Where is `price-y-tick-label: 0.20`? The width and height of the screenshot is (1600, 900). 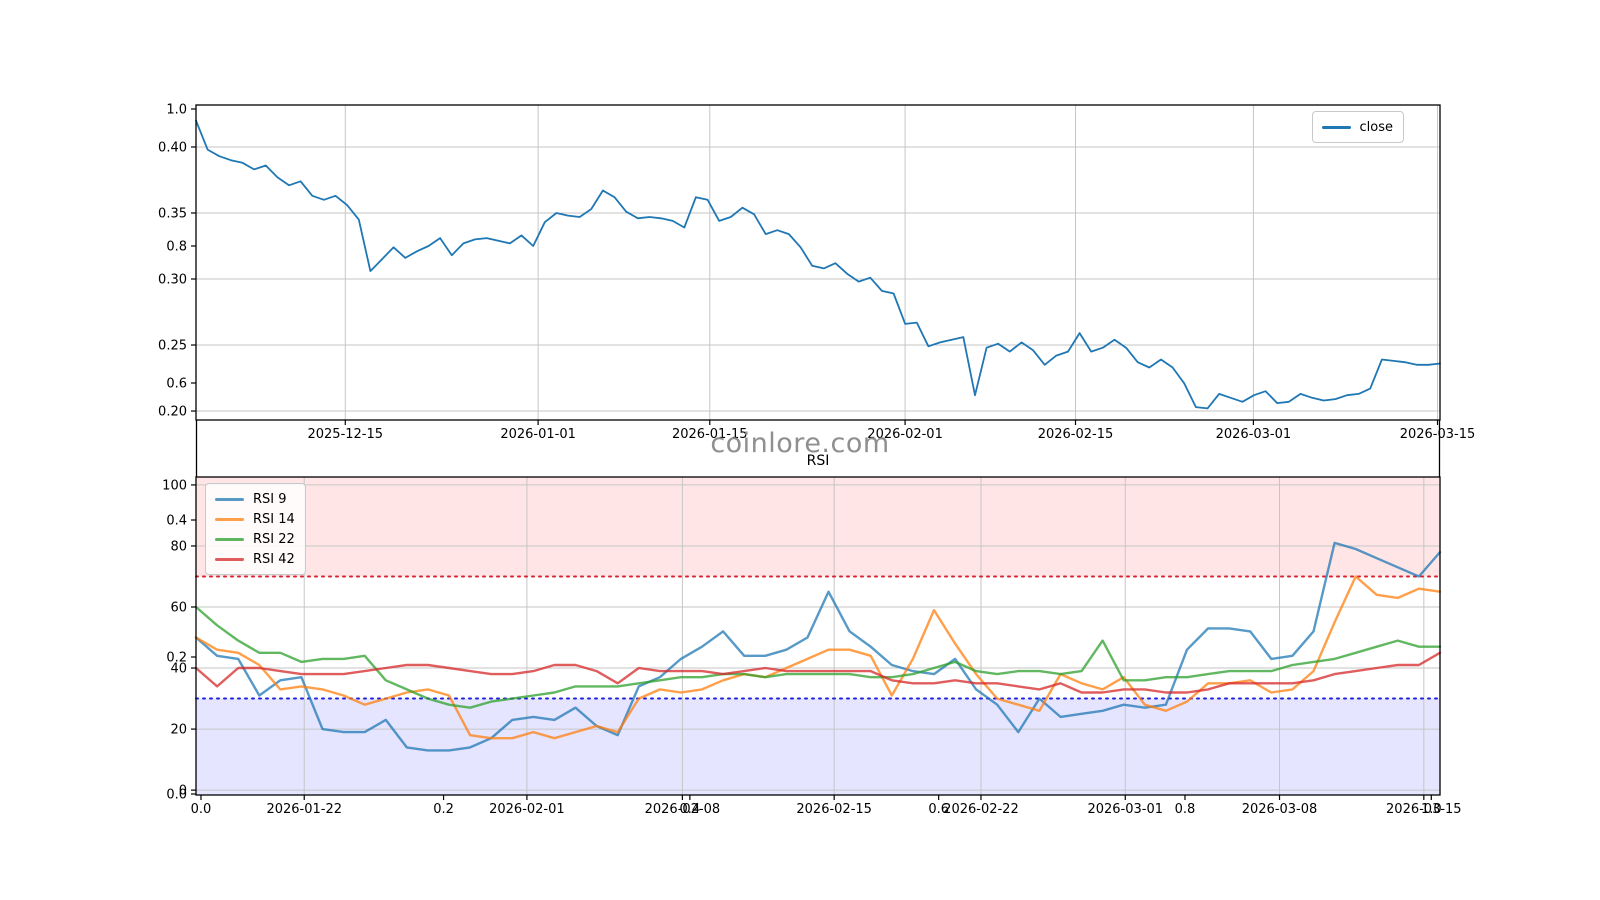
price-y-tick-label: 0.20 is located at coordinates (172, 412).